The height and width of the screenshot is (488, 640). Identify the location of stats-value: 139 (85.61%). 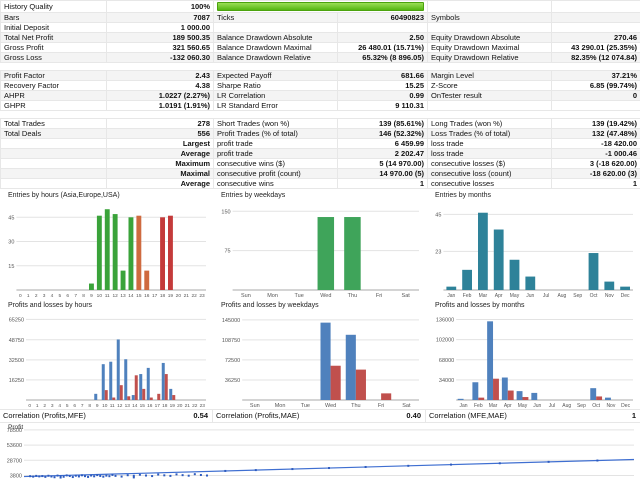
(383, 124).